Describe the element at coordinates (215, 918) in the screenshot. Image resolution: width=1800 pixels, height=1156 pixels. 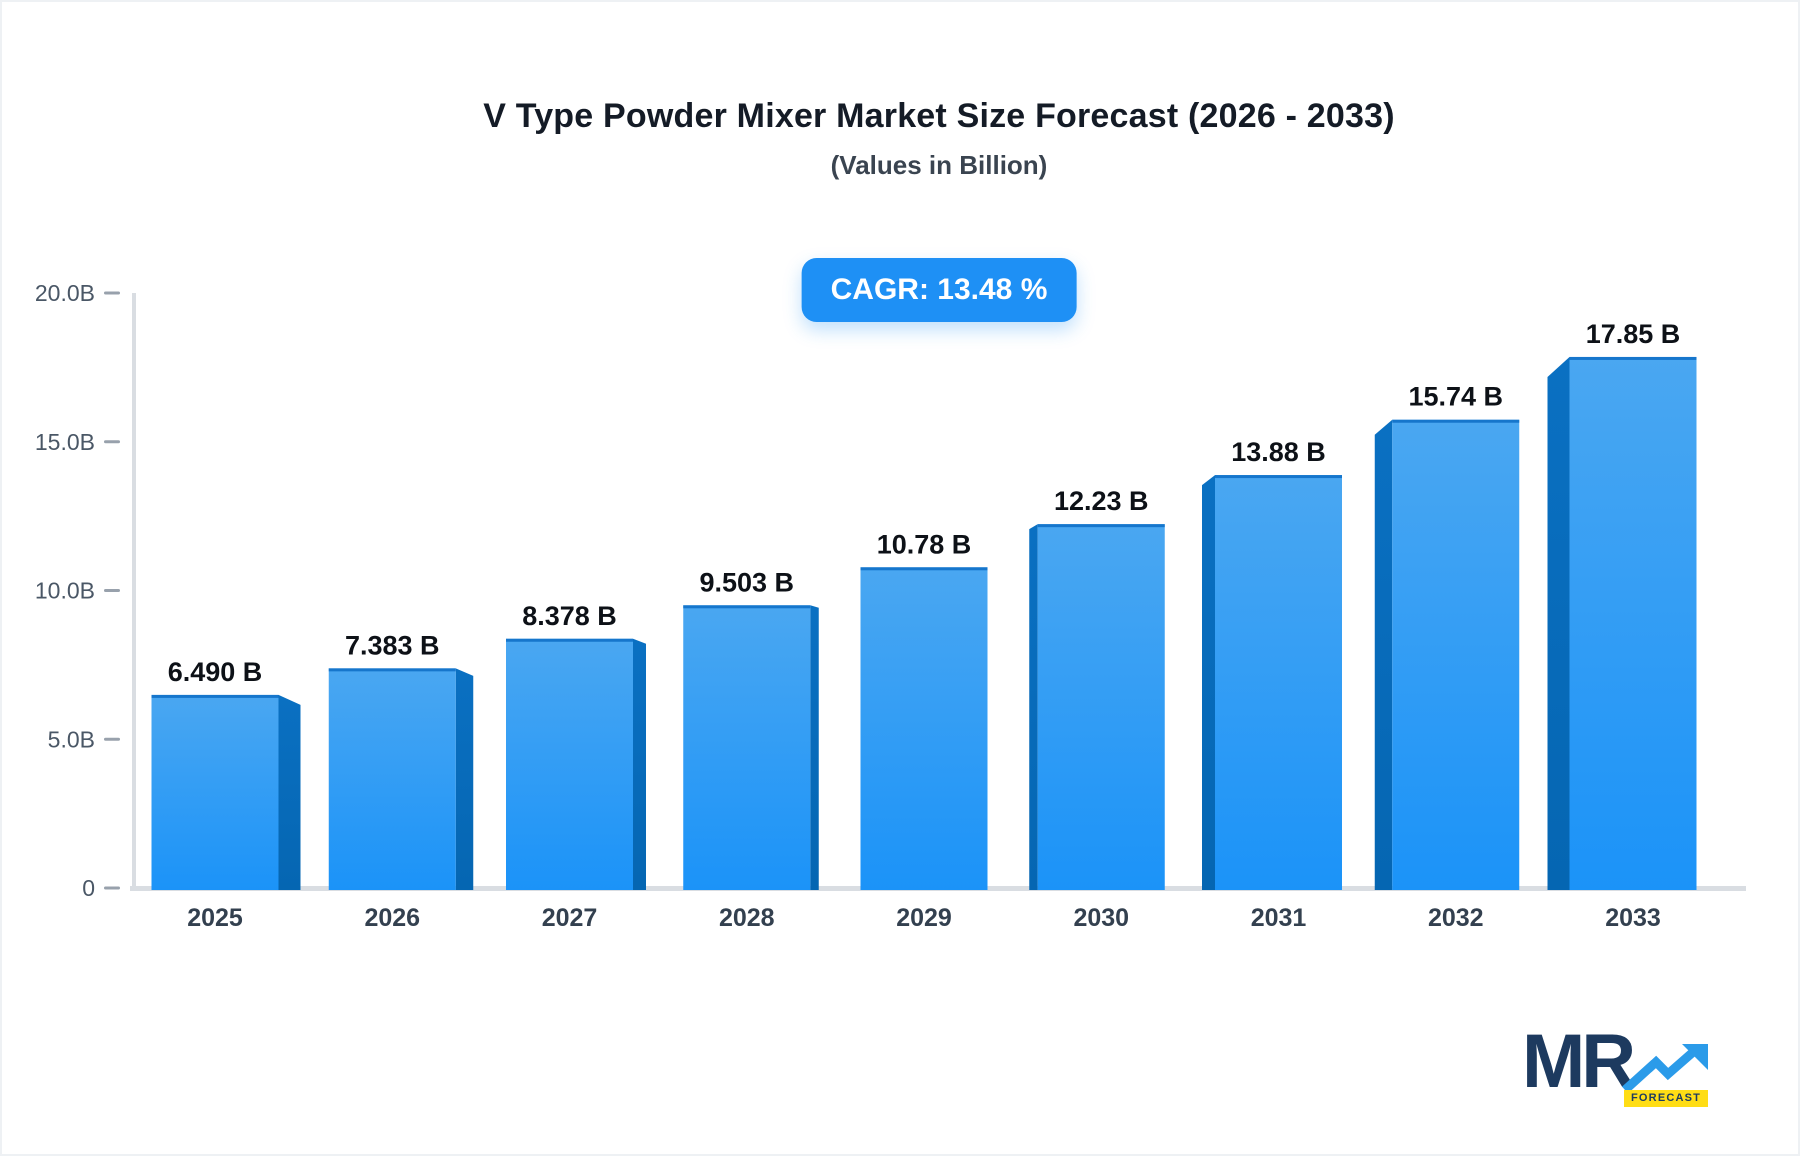
I see `x-axis-label: 2025` at that location.